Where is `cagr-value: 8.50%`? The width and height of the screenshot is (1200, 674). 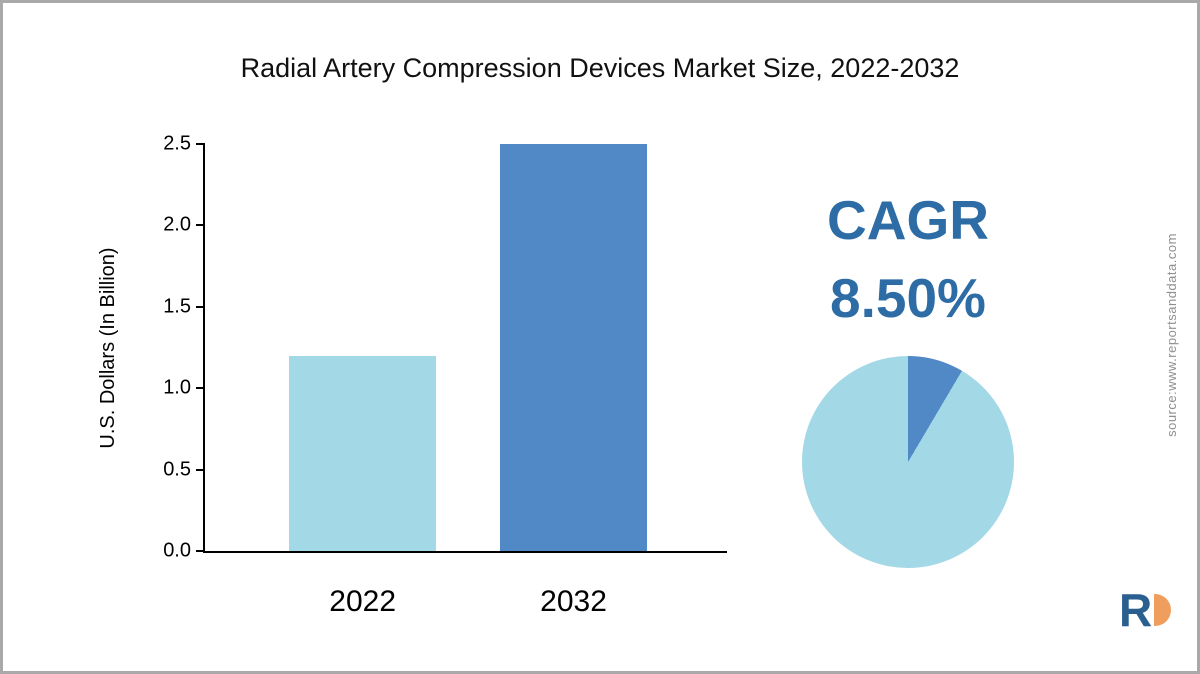
cagr-value: 8.50% is located at coordinates (908, 298).